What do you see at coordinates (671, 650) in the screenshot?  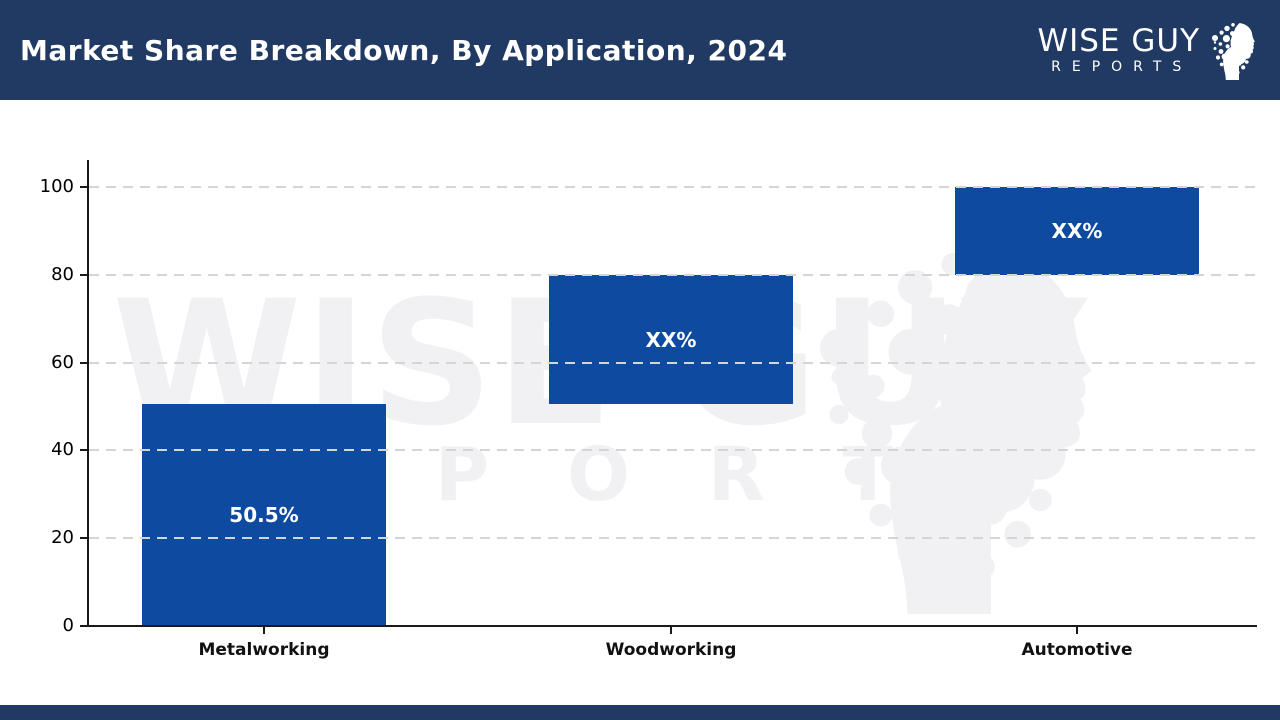 I see `x-tick-label-woodworking: Woodworking` at bounding box center [671, 650].